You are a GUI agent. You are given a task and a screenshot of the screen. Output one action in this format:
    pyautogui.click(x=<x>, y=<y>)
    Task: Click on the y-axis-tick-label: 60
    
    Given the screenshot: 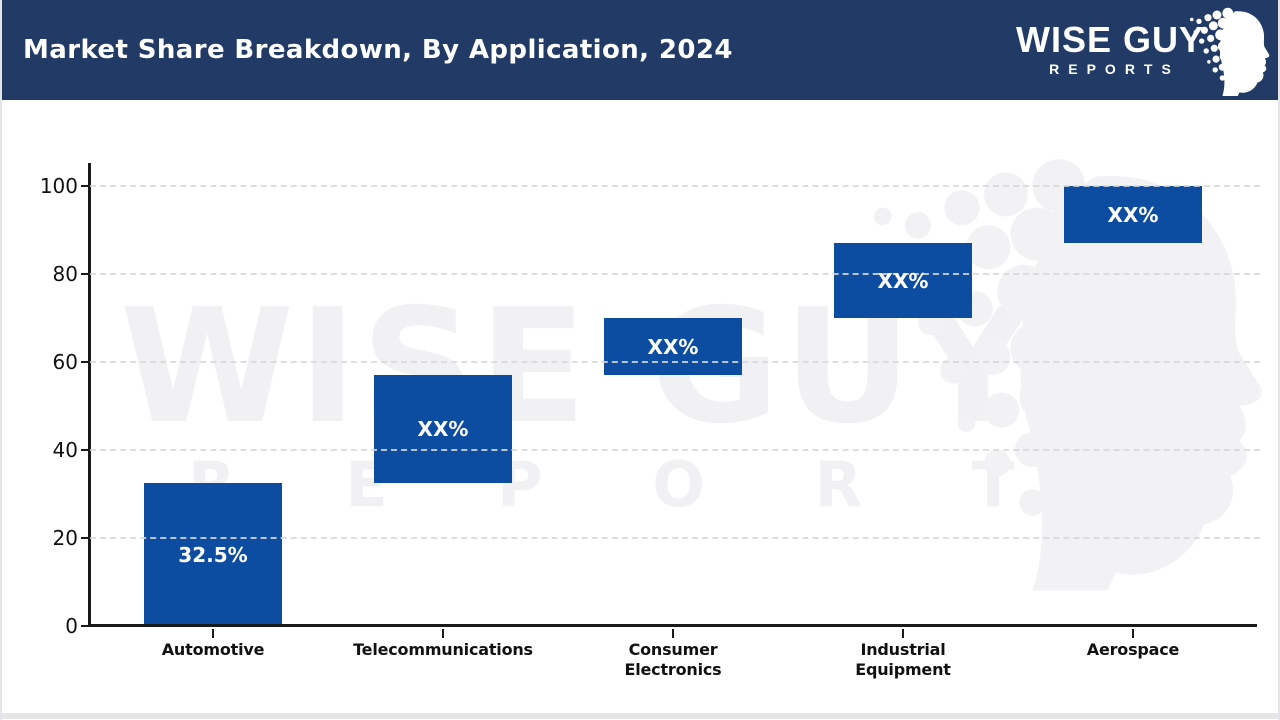 What is the action you would take?
    pyautogui.click(x=65, y=362)
    